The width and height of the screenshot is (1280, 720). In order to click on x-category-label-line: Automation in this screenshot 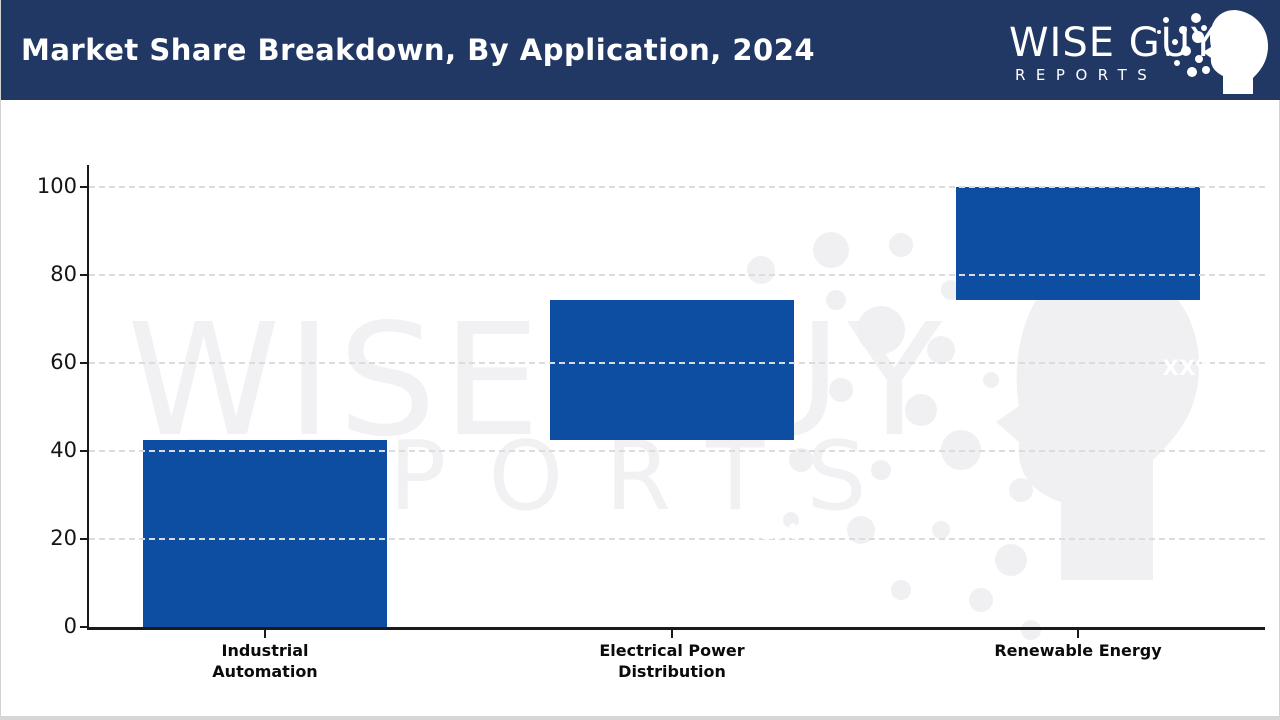, I will do `click(265, 671)`.